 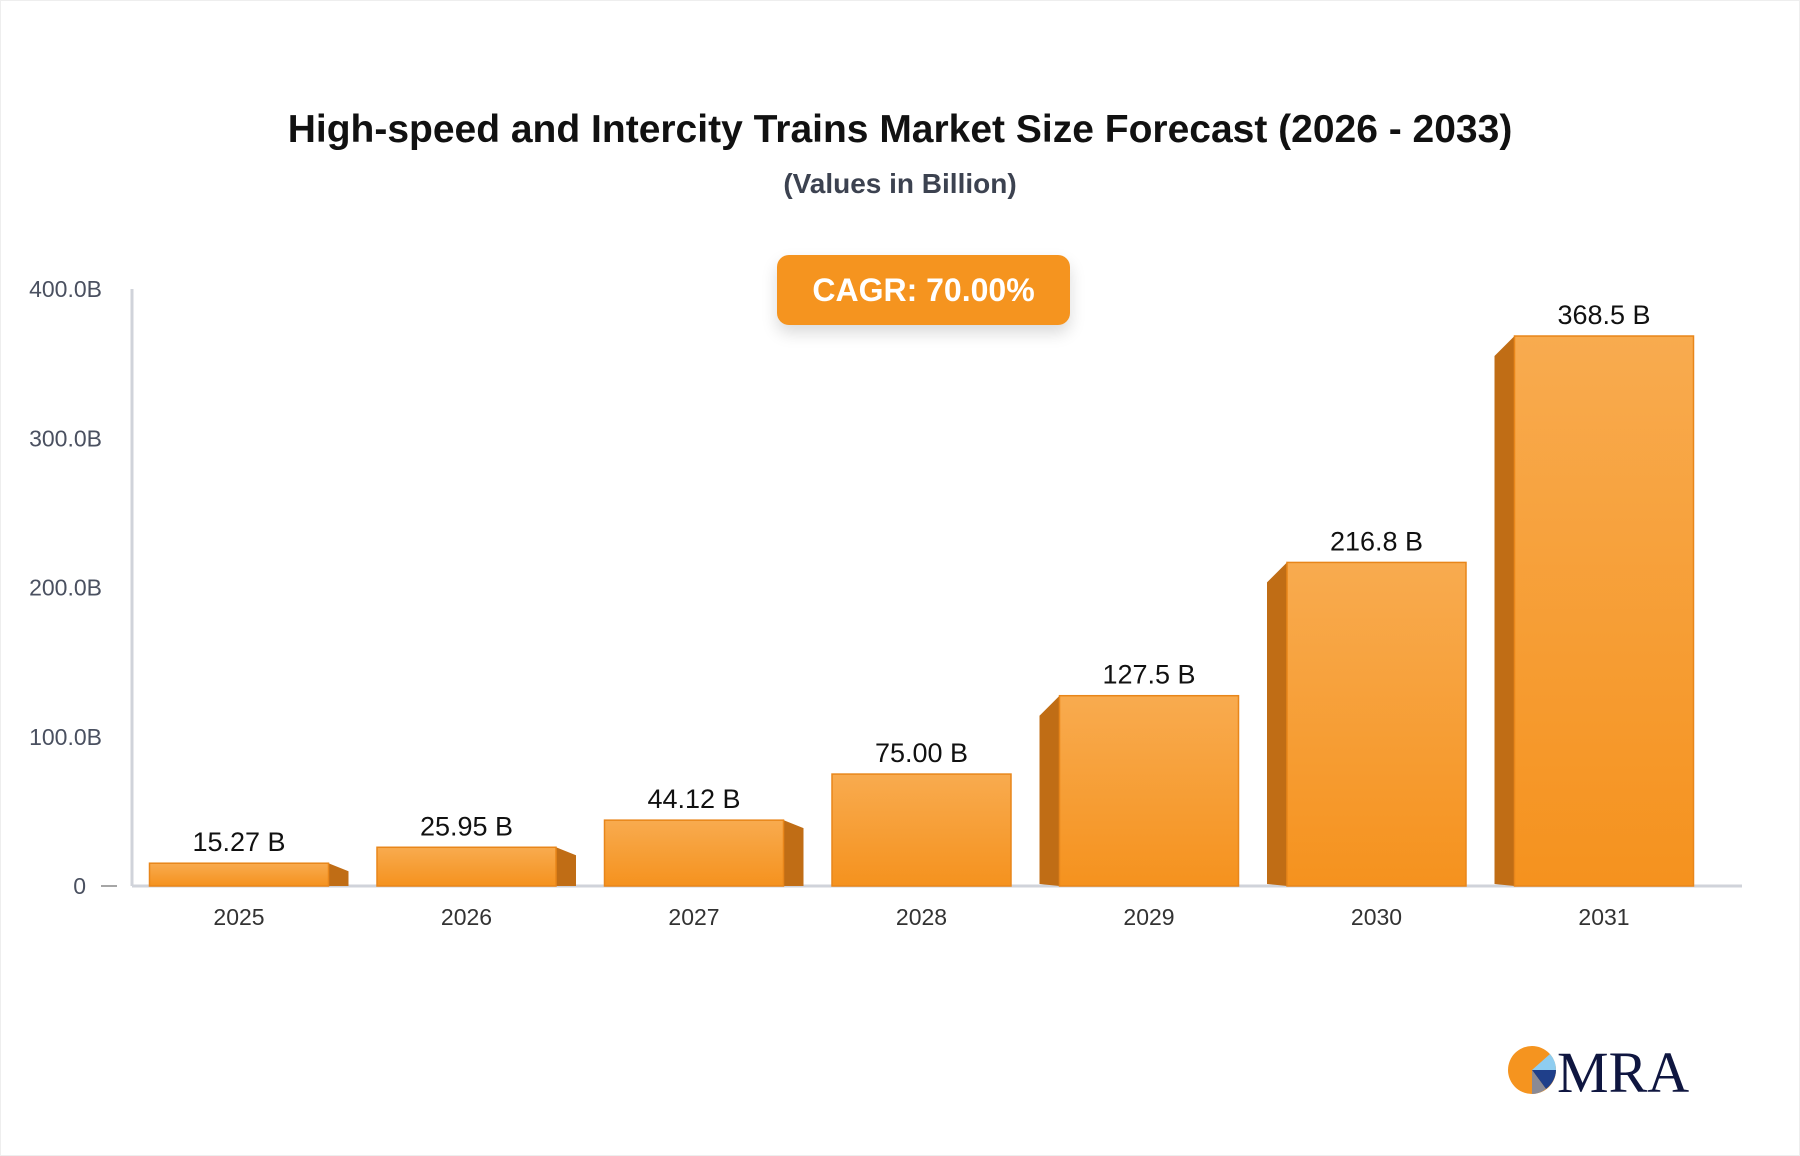 I want to click on chart-subtitle: (Values in Billion), so click(x=900, y=183).